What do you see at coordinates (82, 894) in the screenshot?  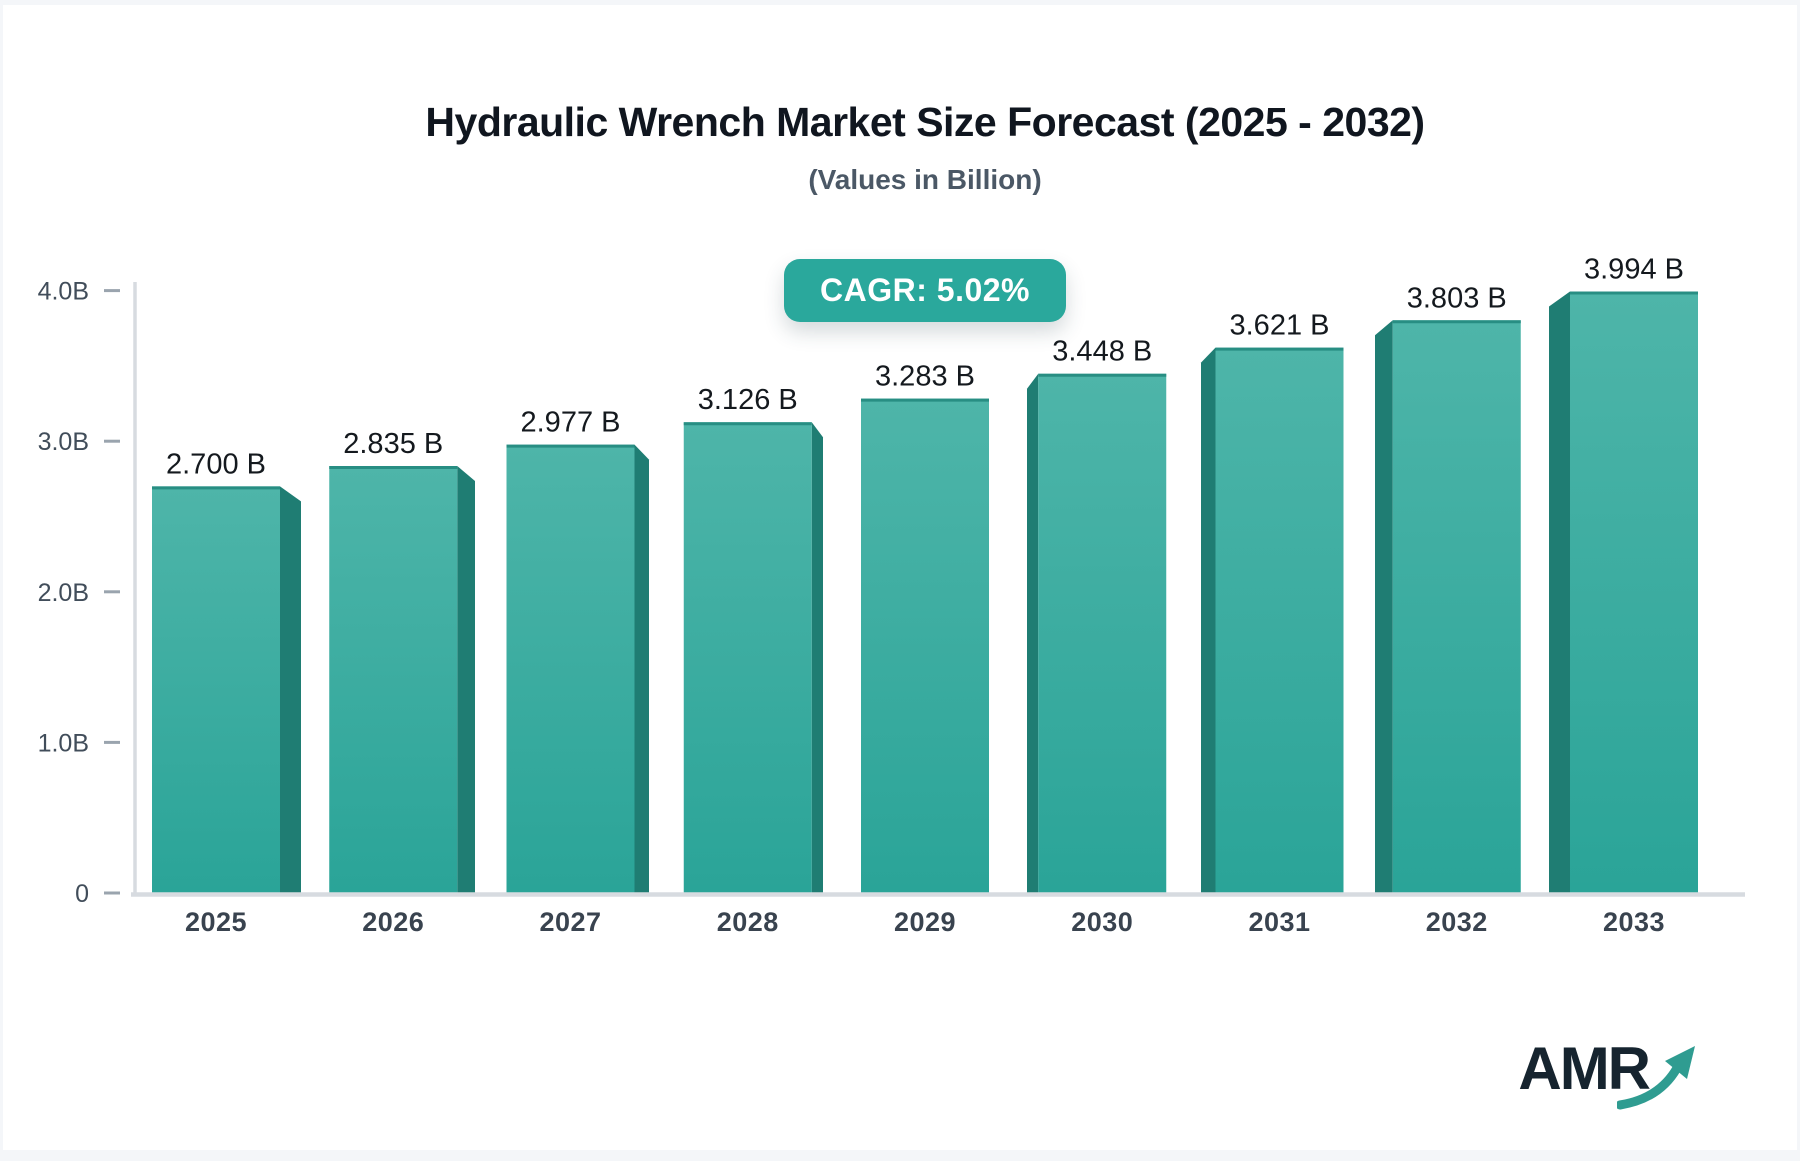 I see `y-tick-label-0: 0` at bounding box center [82, 894].